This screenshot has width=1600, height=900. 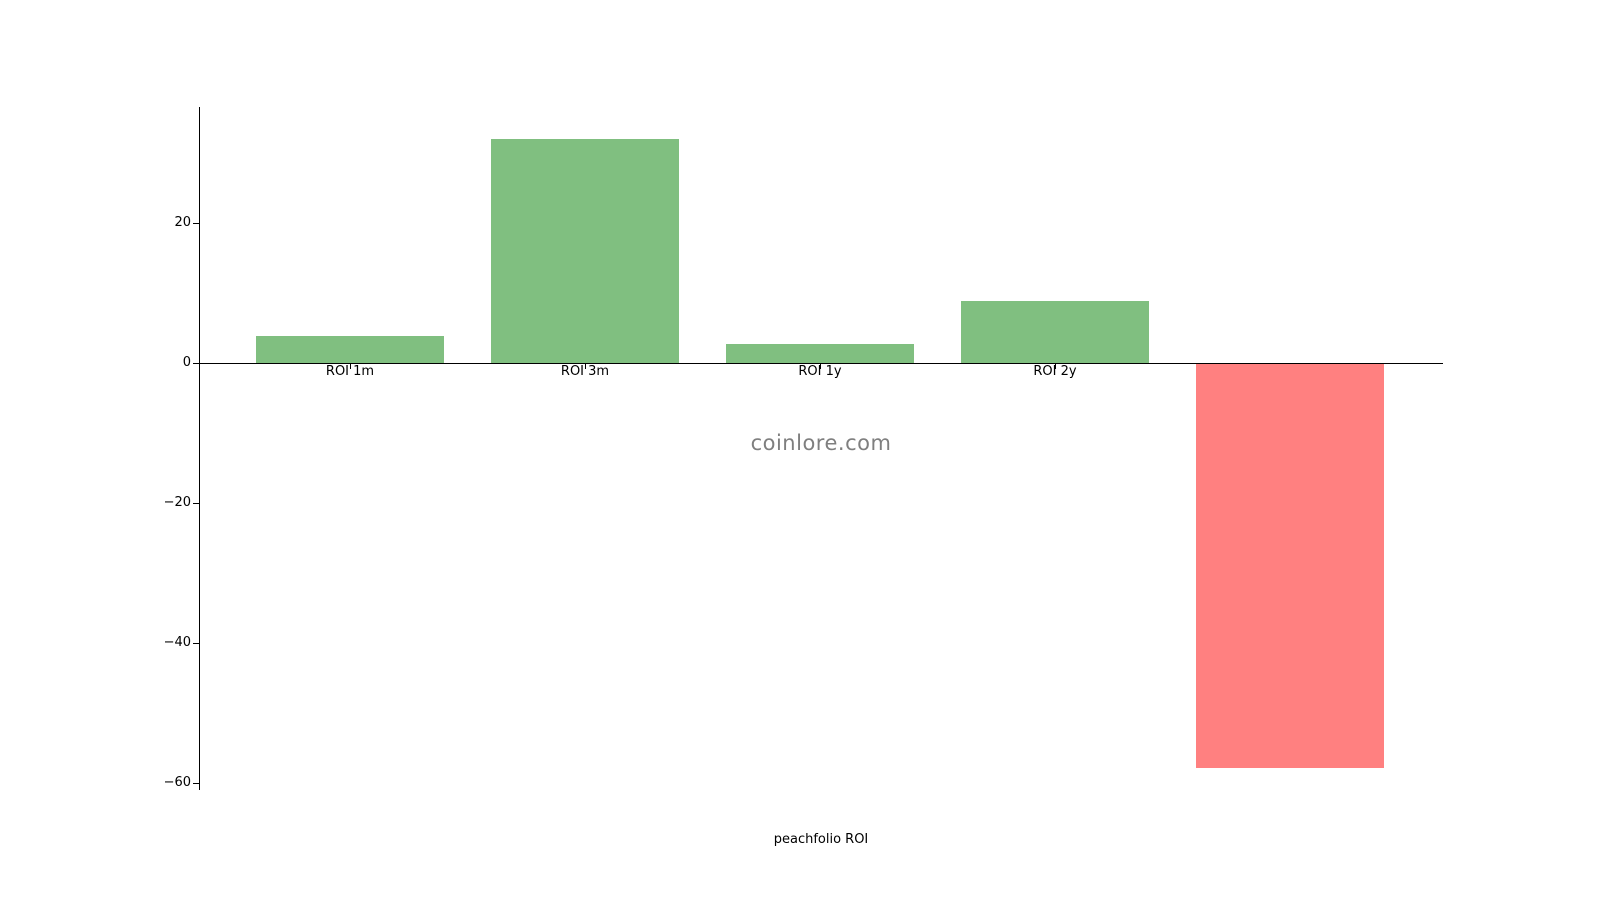 I want to click on y-tick-label: −40, so click(x=177, y=642).